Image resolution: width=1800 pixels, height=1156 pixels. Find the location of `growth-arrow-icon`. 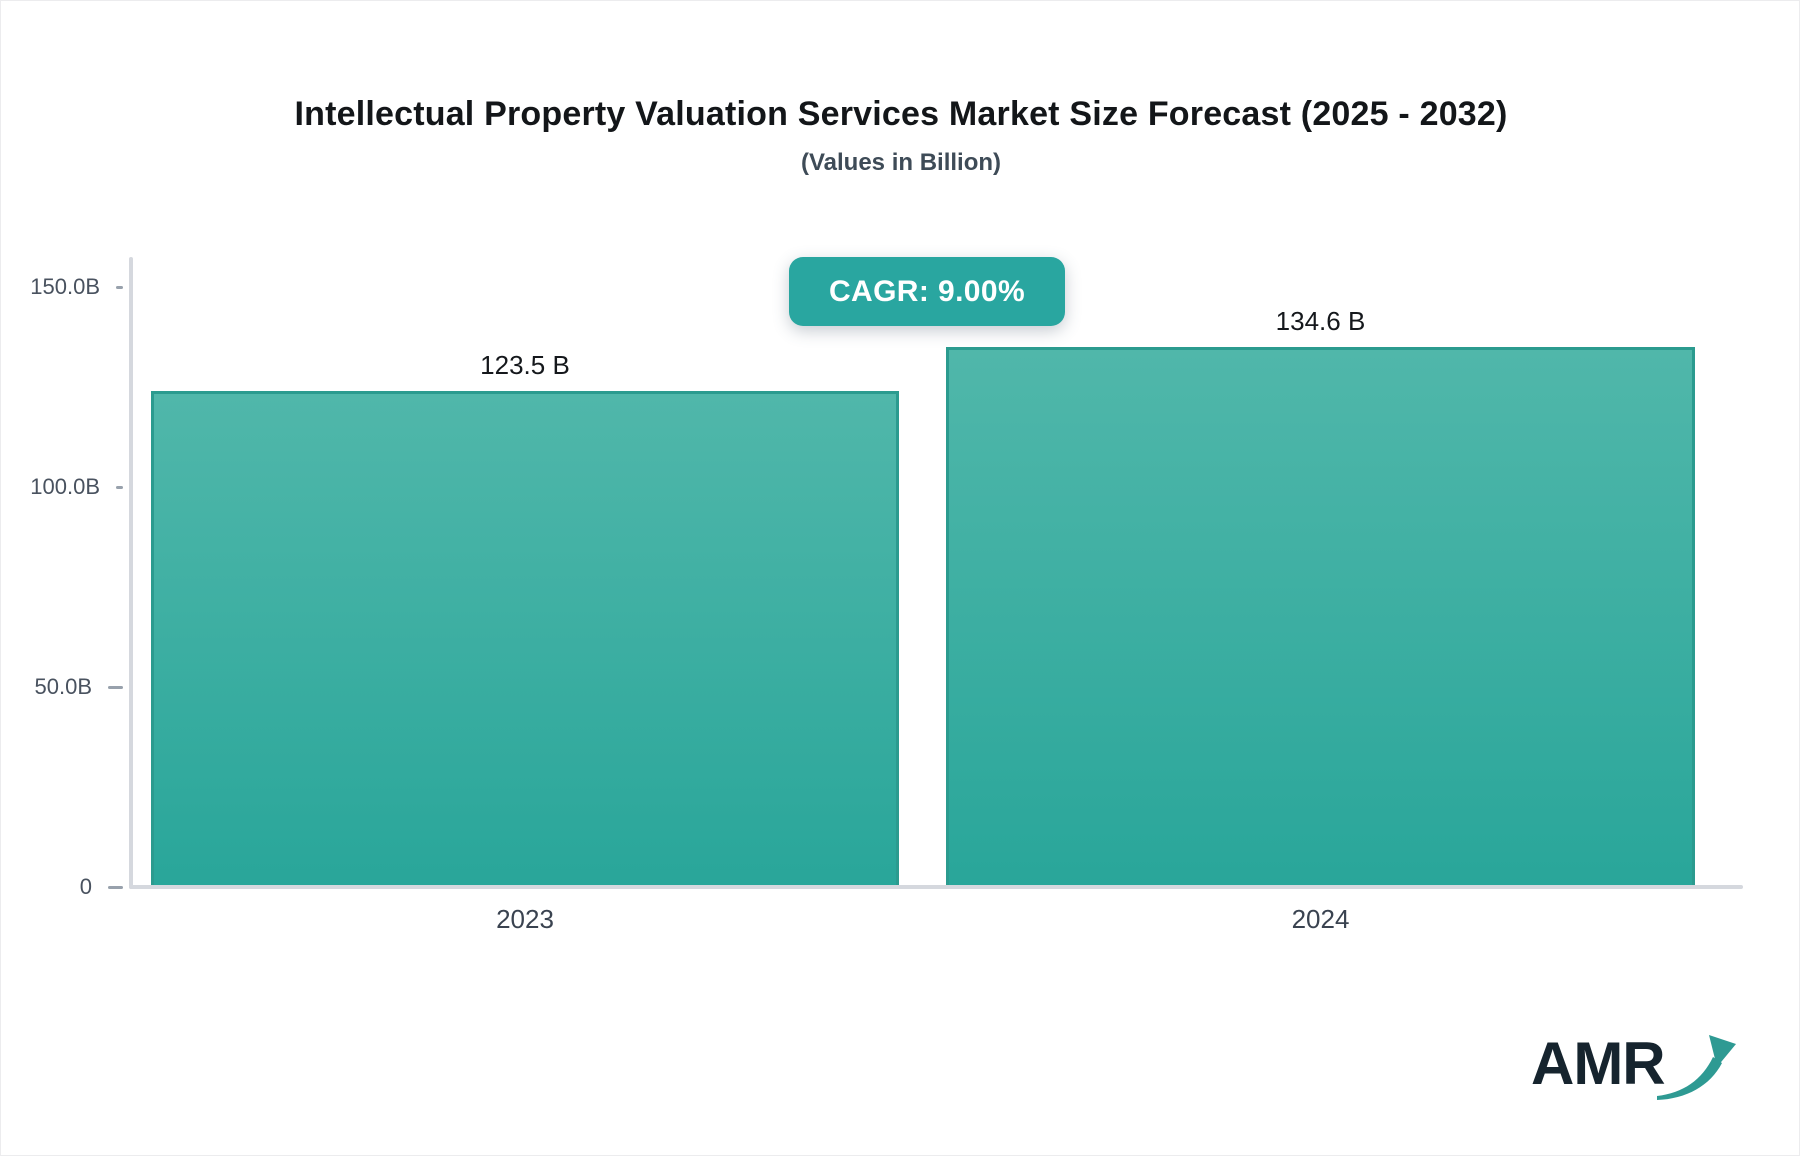

growth-arrow-icon is located at coordinates (1696, 1067).